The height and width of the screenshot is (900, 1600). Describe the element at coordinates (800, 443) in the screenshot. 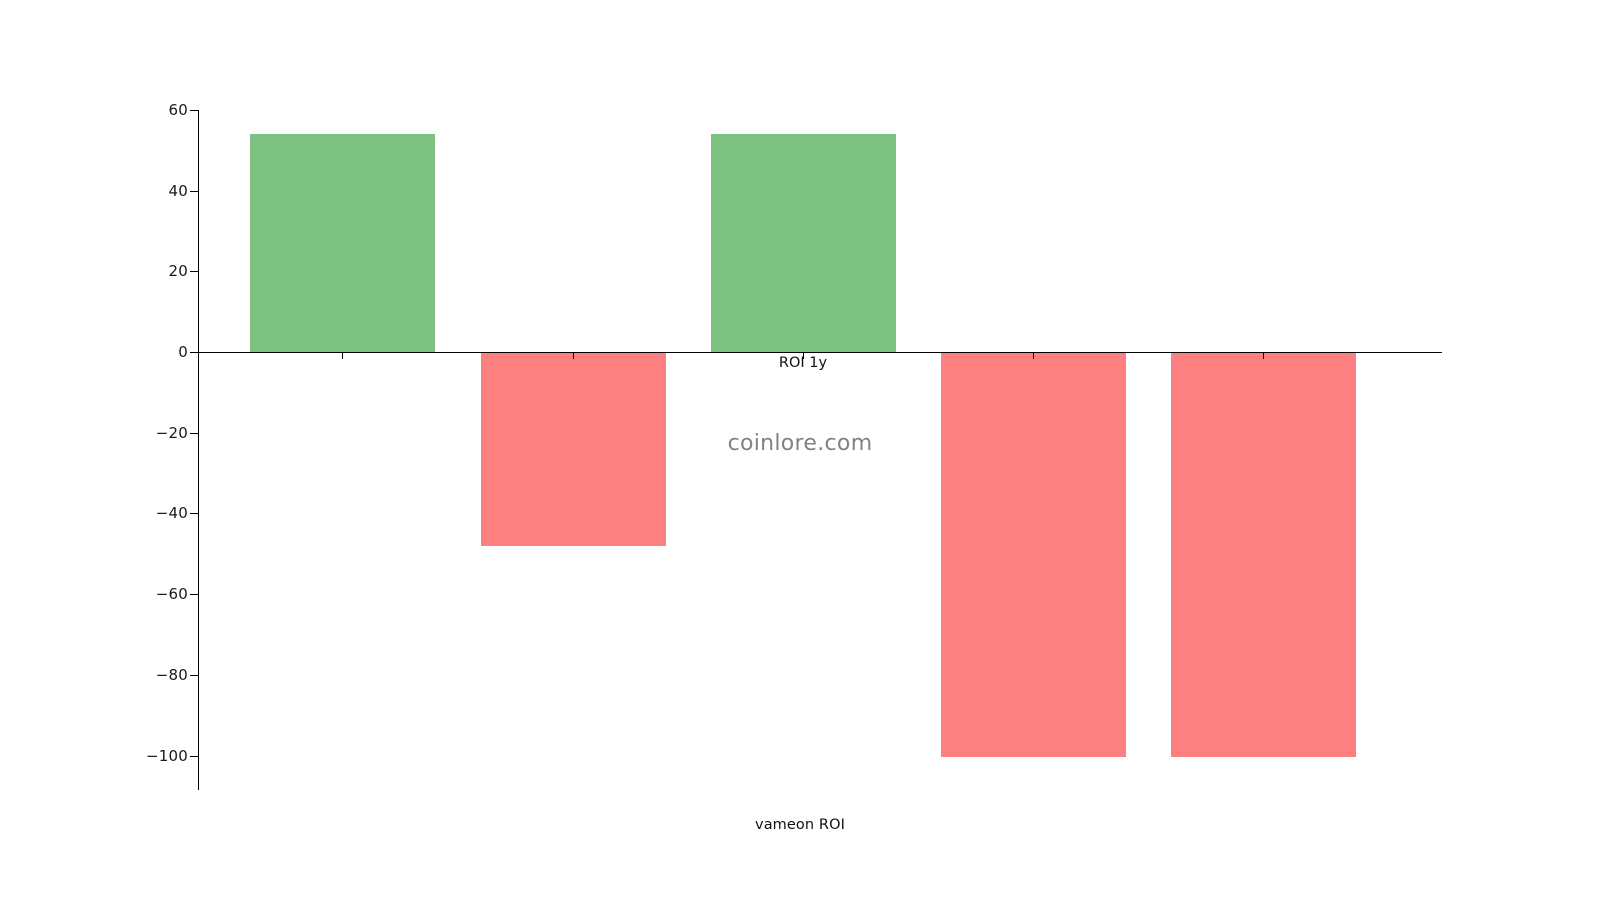

I see `watermark-coinlore: coinlore.com` at that location.